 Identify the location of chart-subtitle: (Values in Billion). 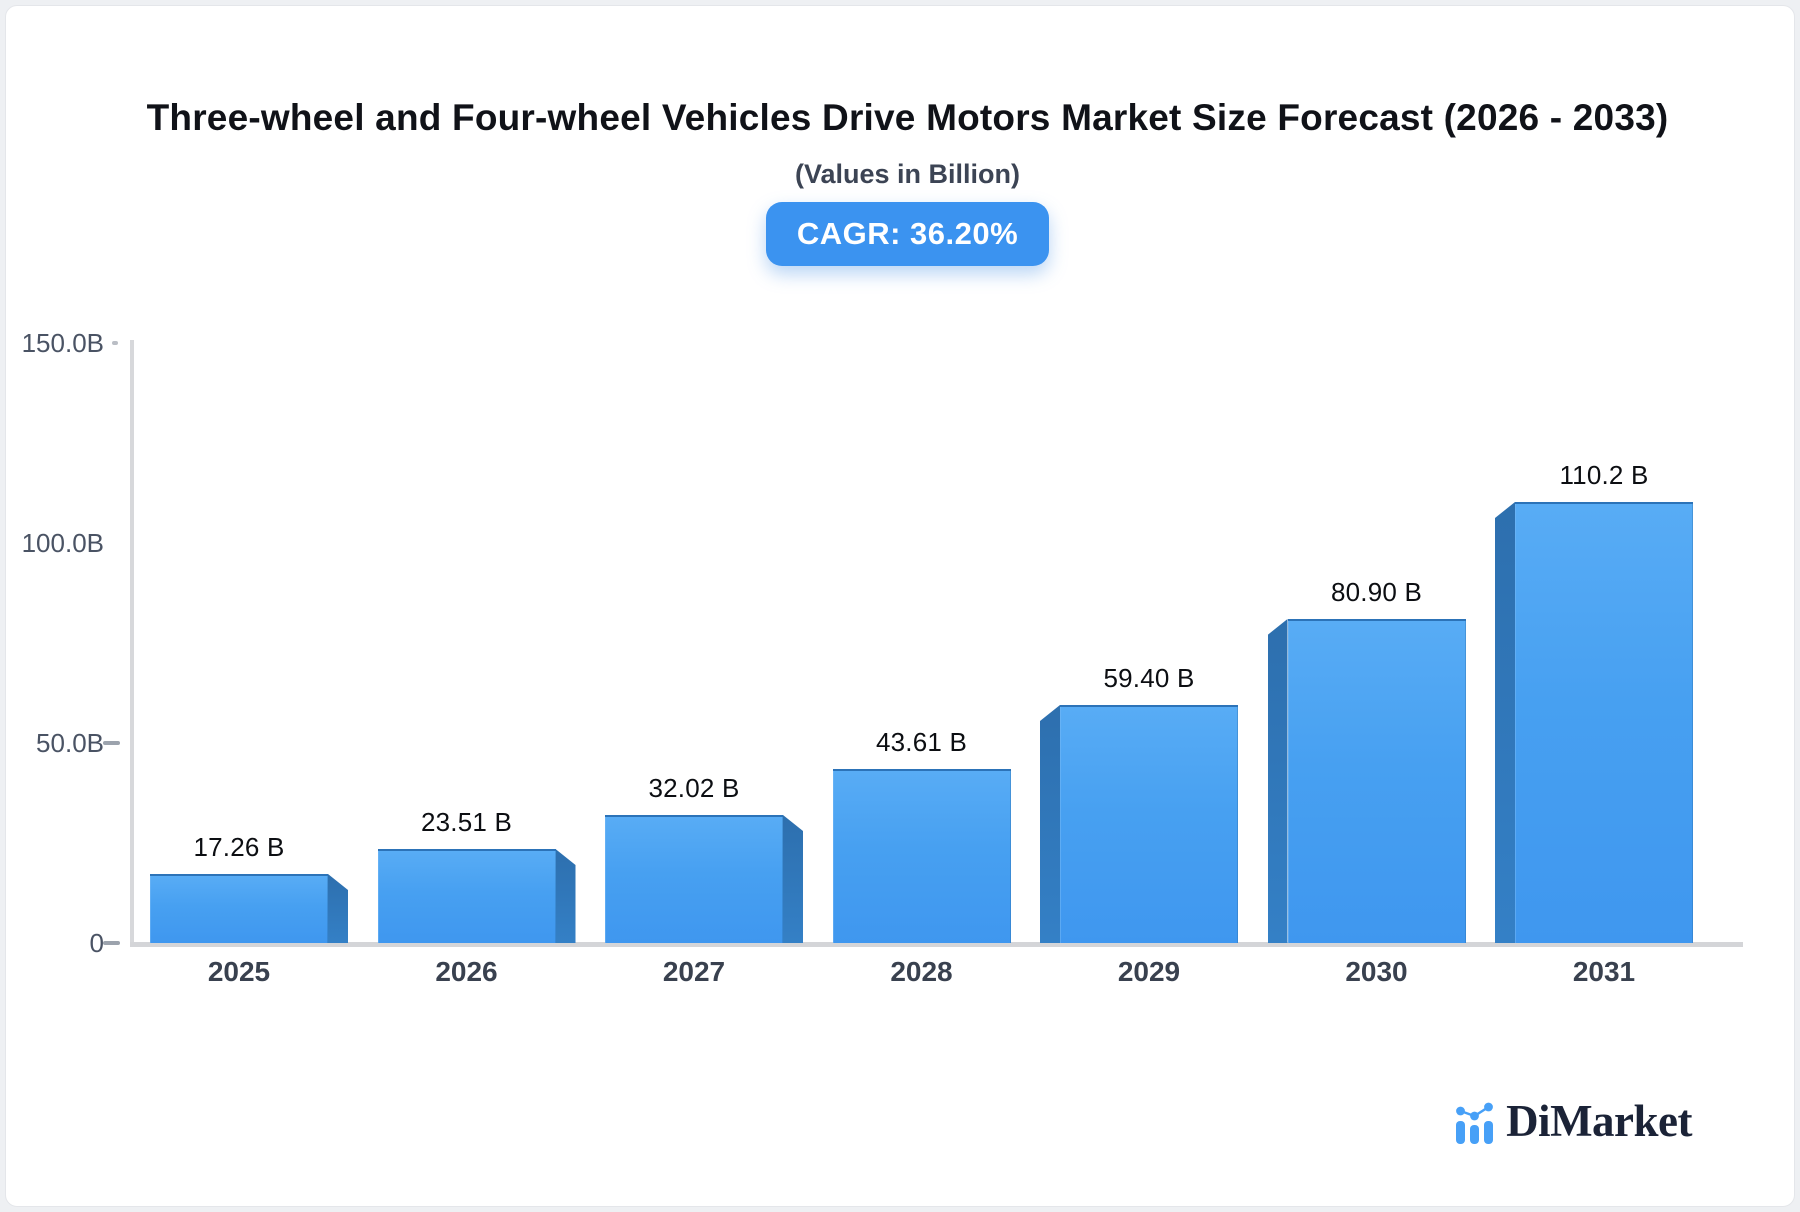
(907, 173).